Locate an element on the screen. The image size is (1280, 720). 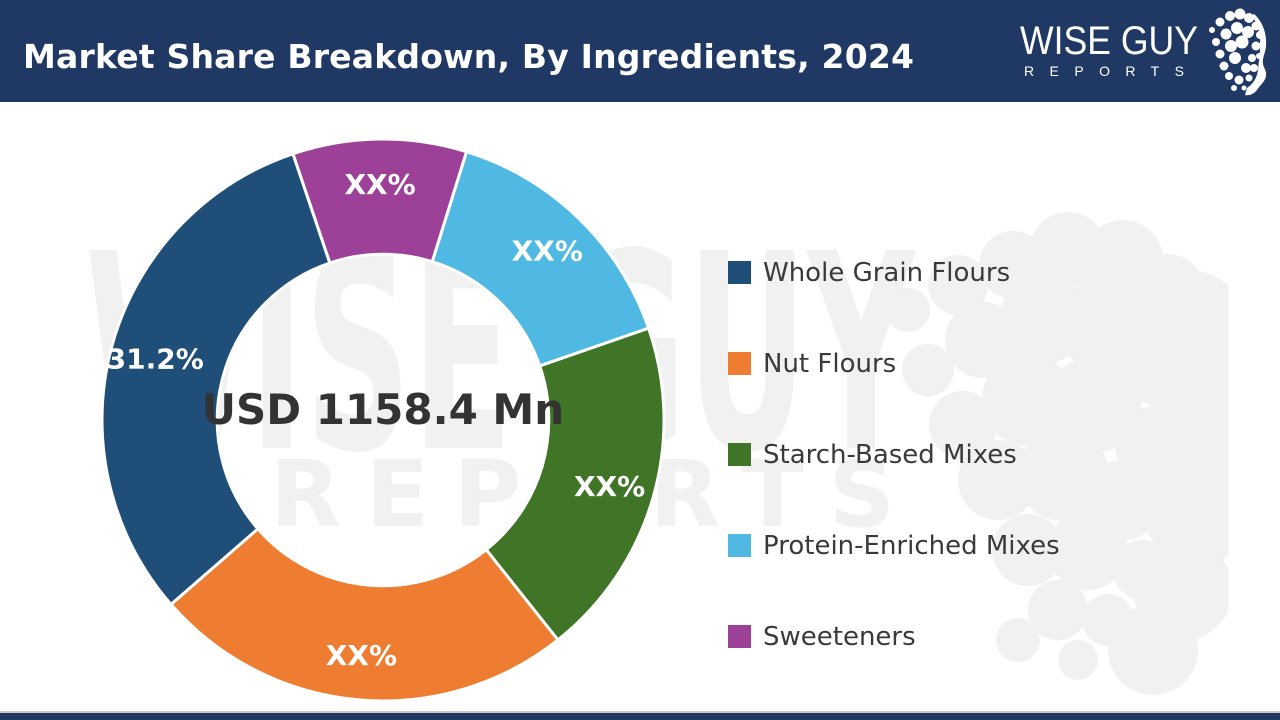
legend-label: Whole Grain Flours is located at coordinates (887, 272).